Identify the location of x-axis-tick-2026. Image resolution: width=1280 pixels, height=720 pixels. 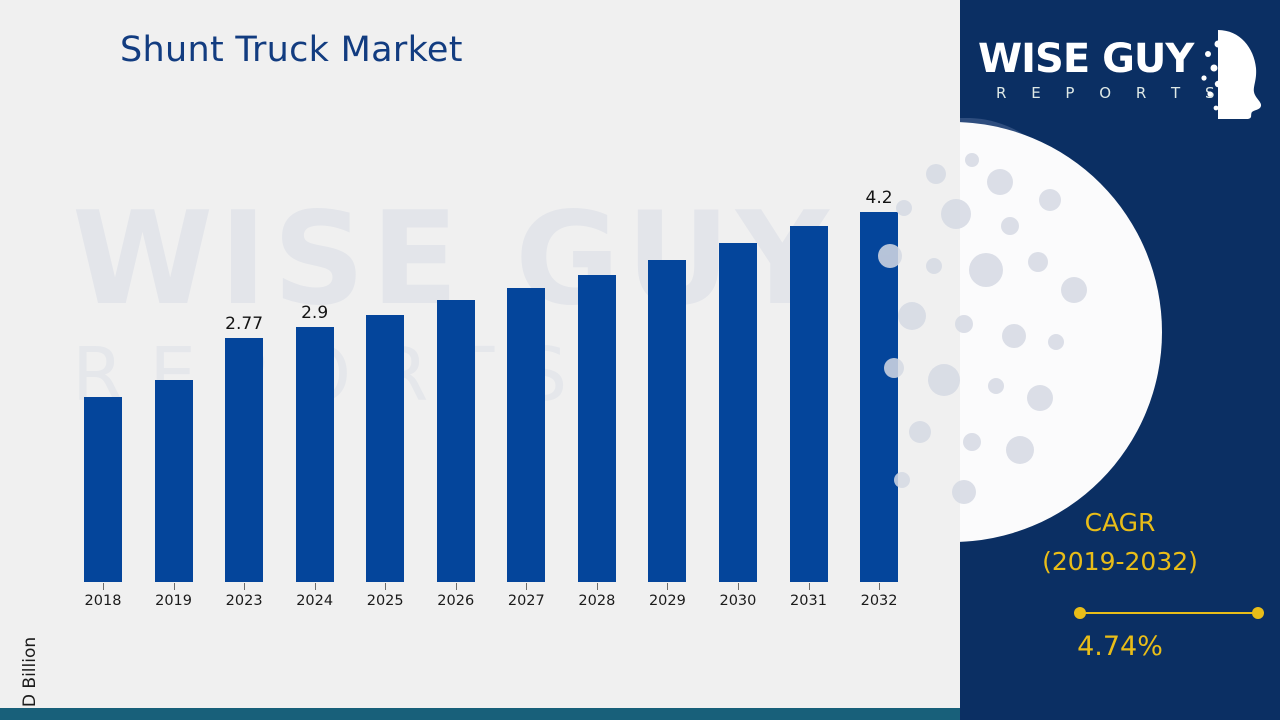
(456, 586).